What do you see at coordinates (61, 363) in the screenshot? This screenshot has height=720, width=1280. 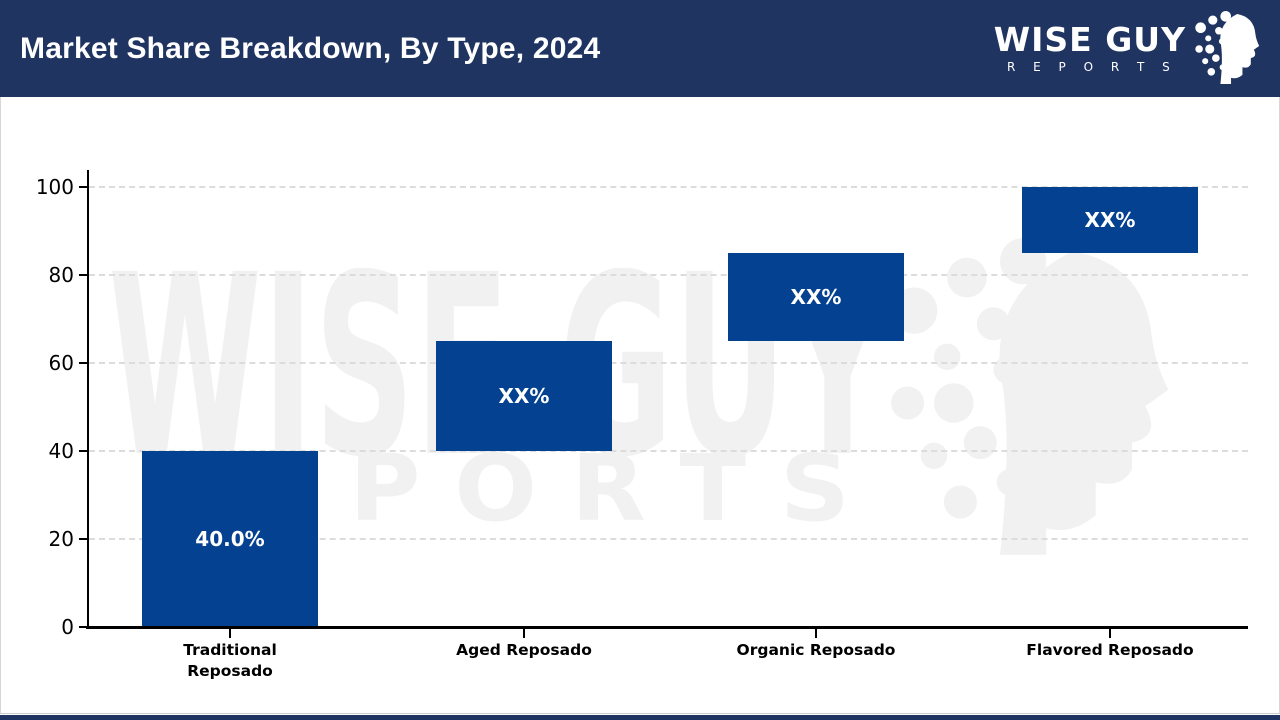 I see `y-tick-label-60: 60` at bounding box center [61, 363].